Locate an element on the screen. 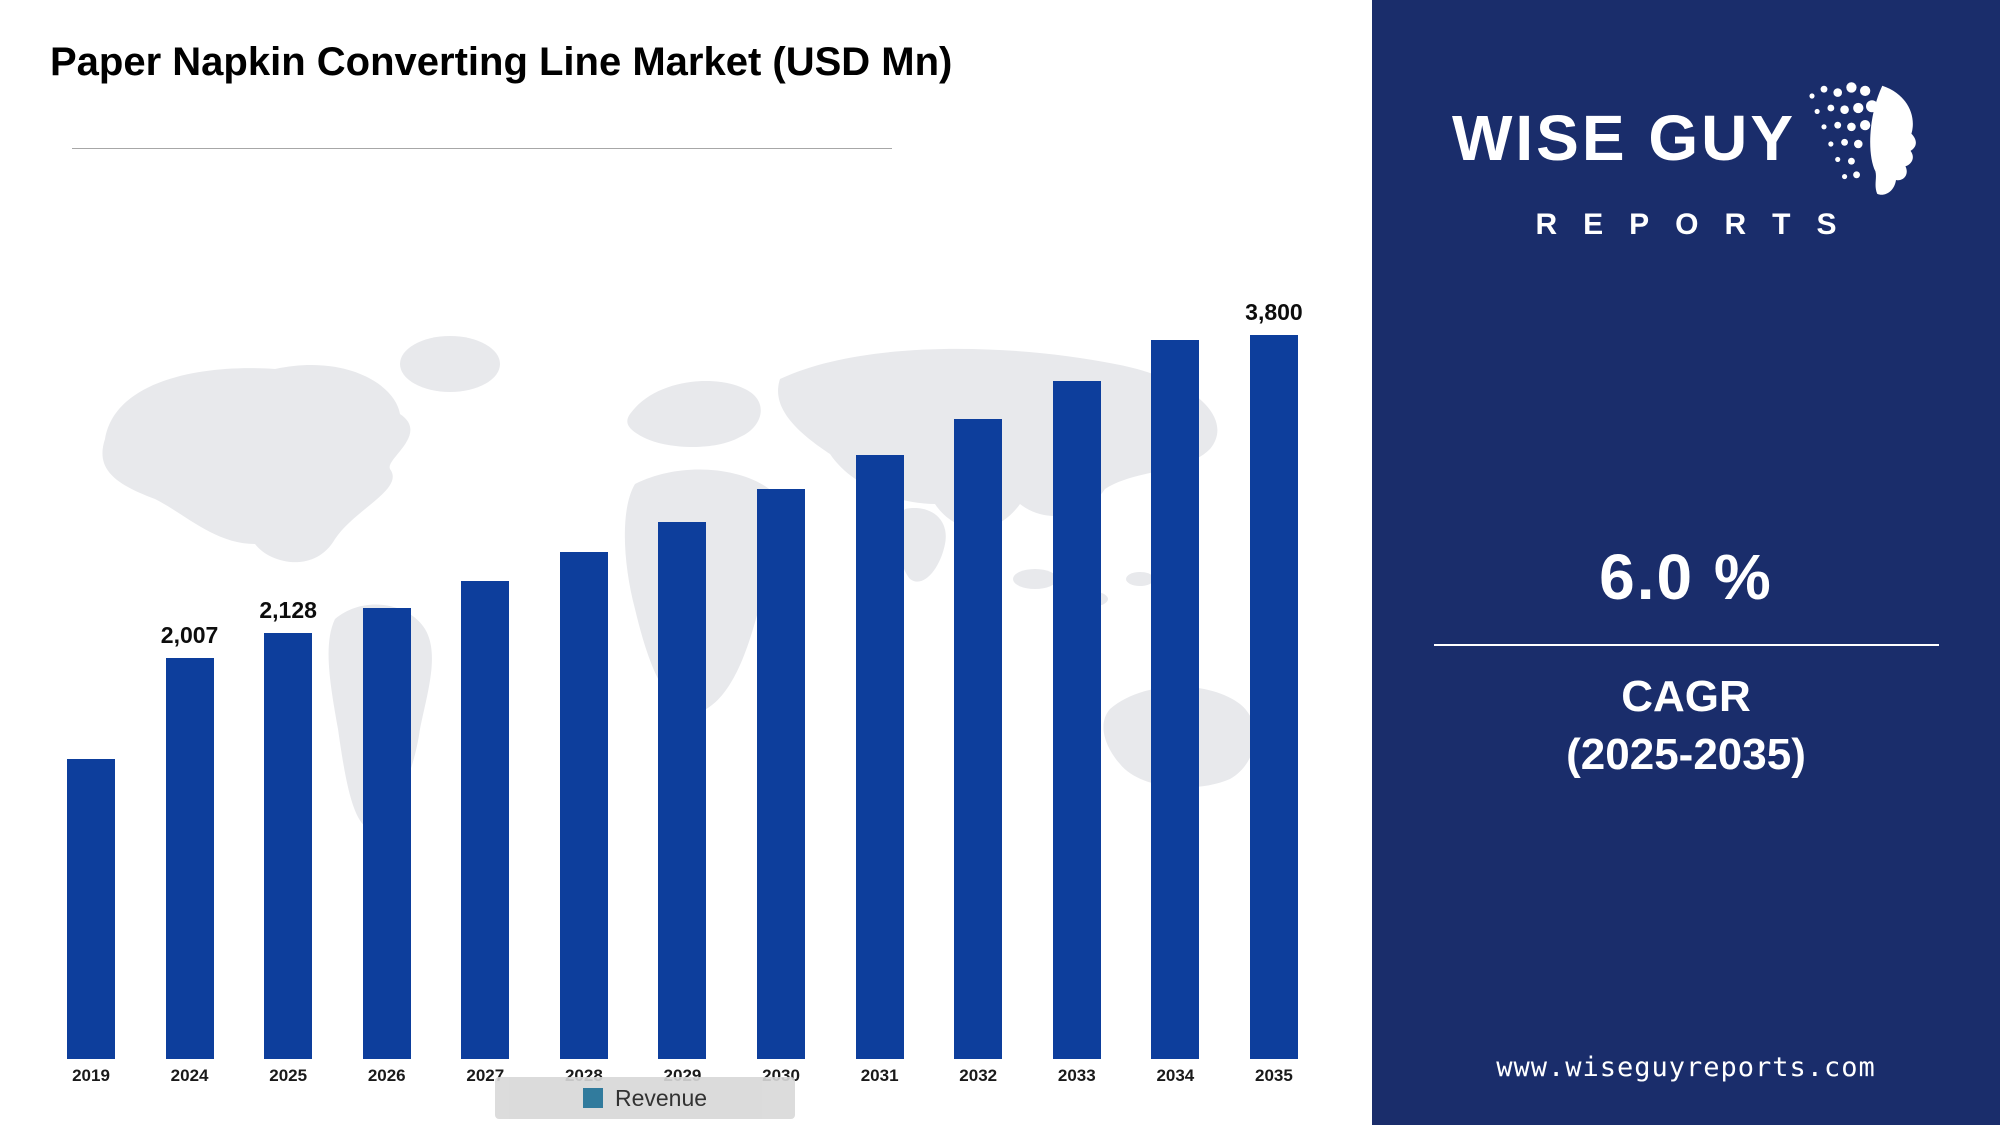  bar-column: 3,800 2035 is located at coordinates (1274, 694).